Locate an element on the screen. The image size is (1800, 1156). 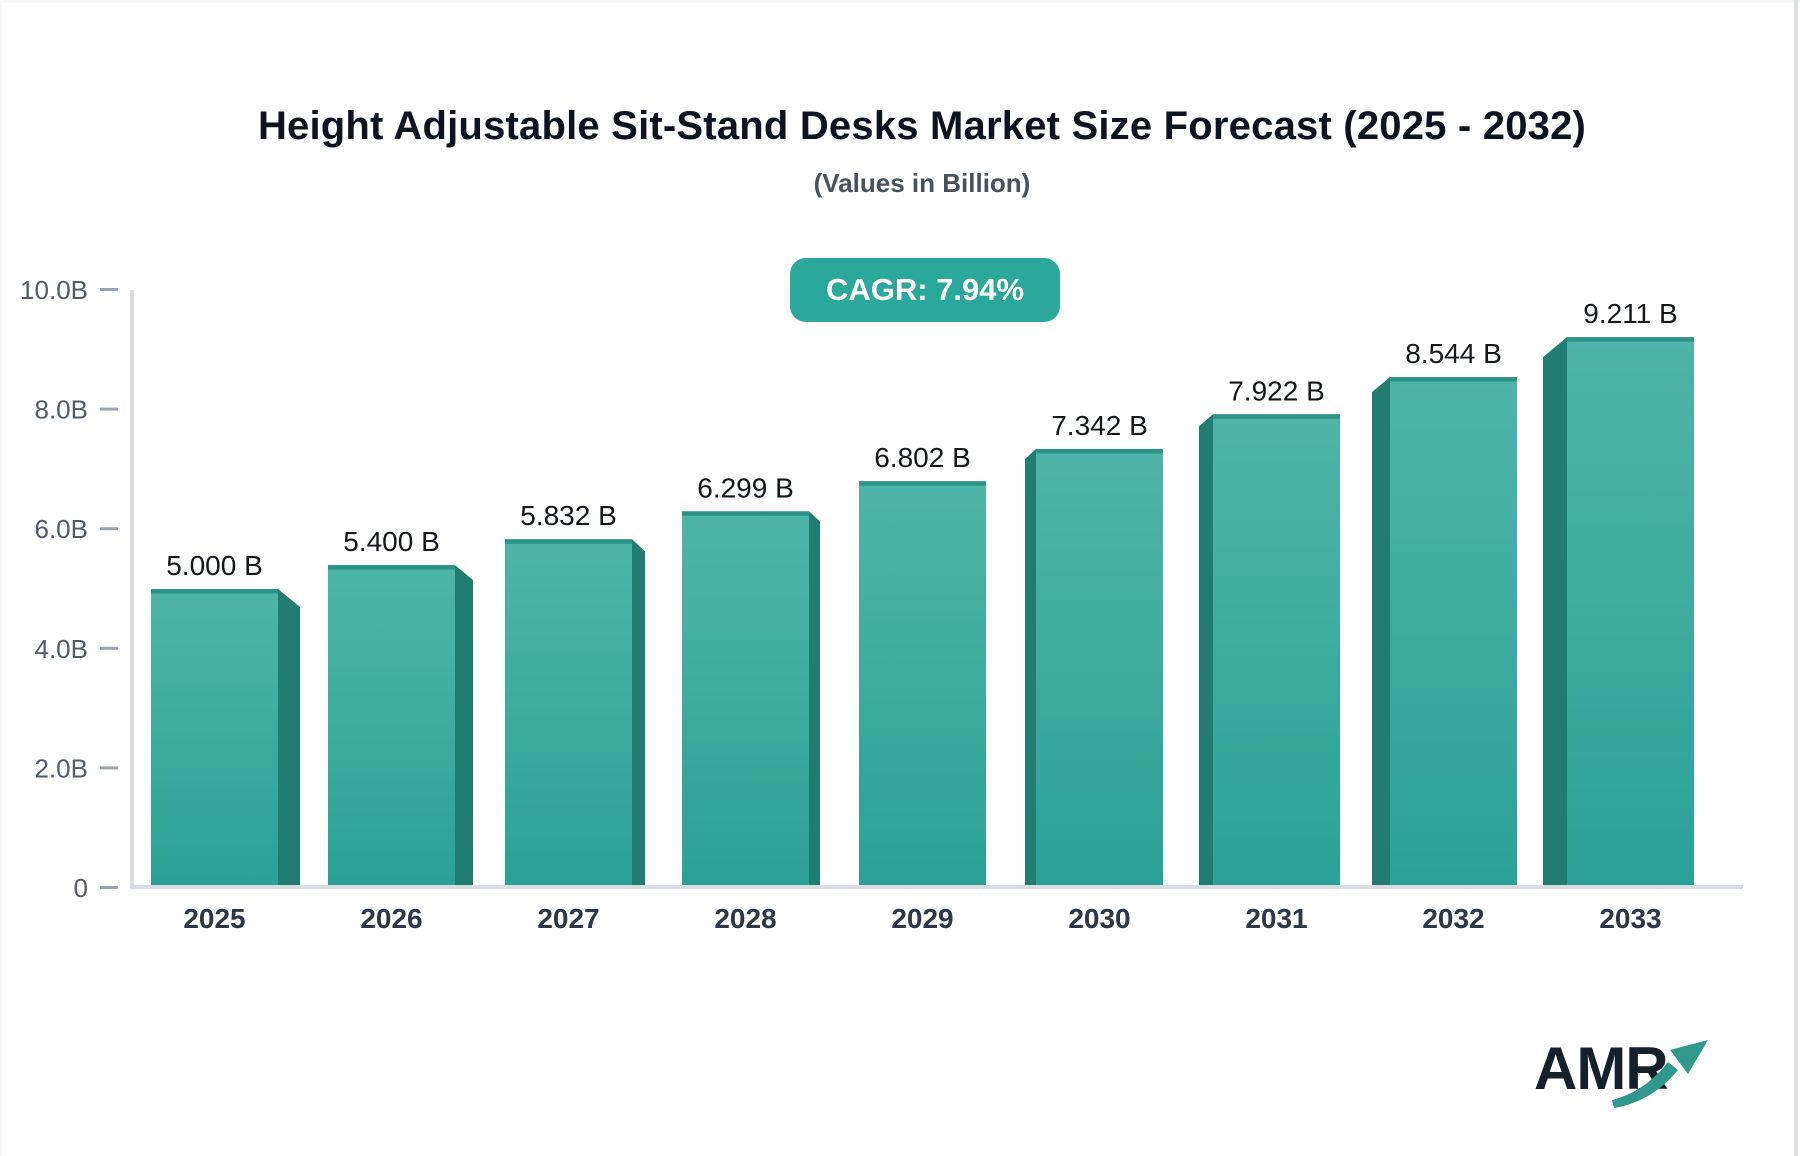
x-axis-label: 2025 is located at coordinates (214, 918).